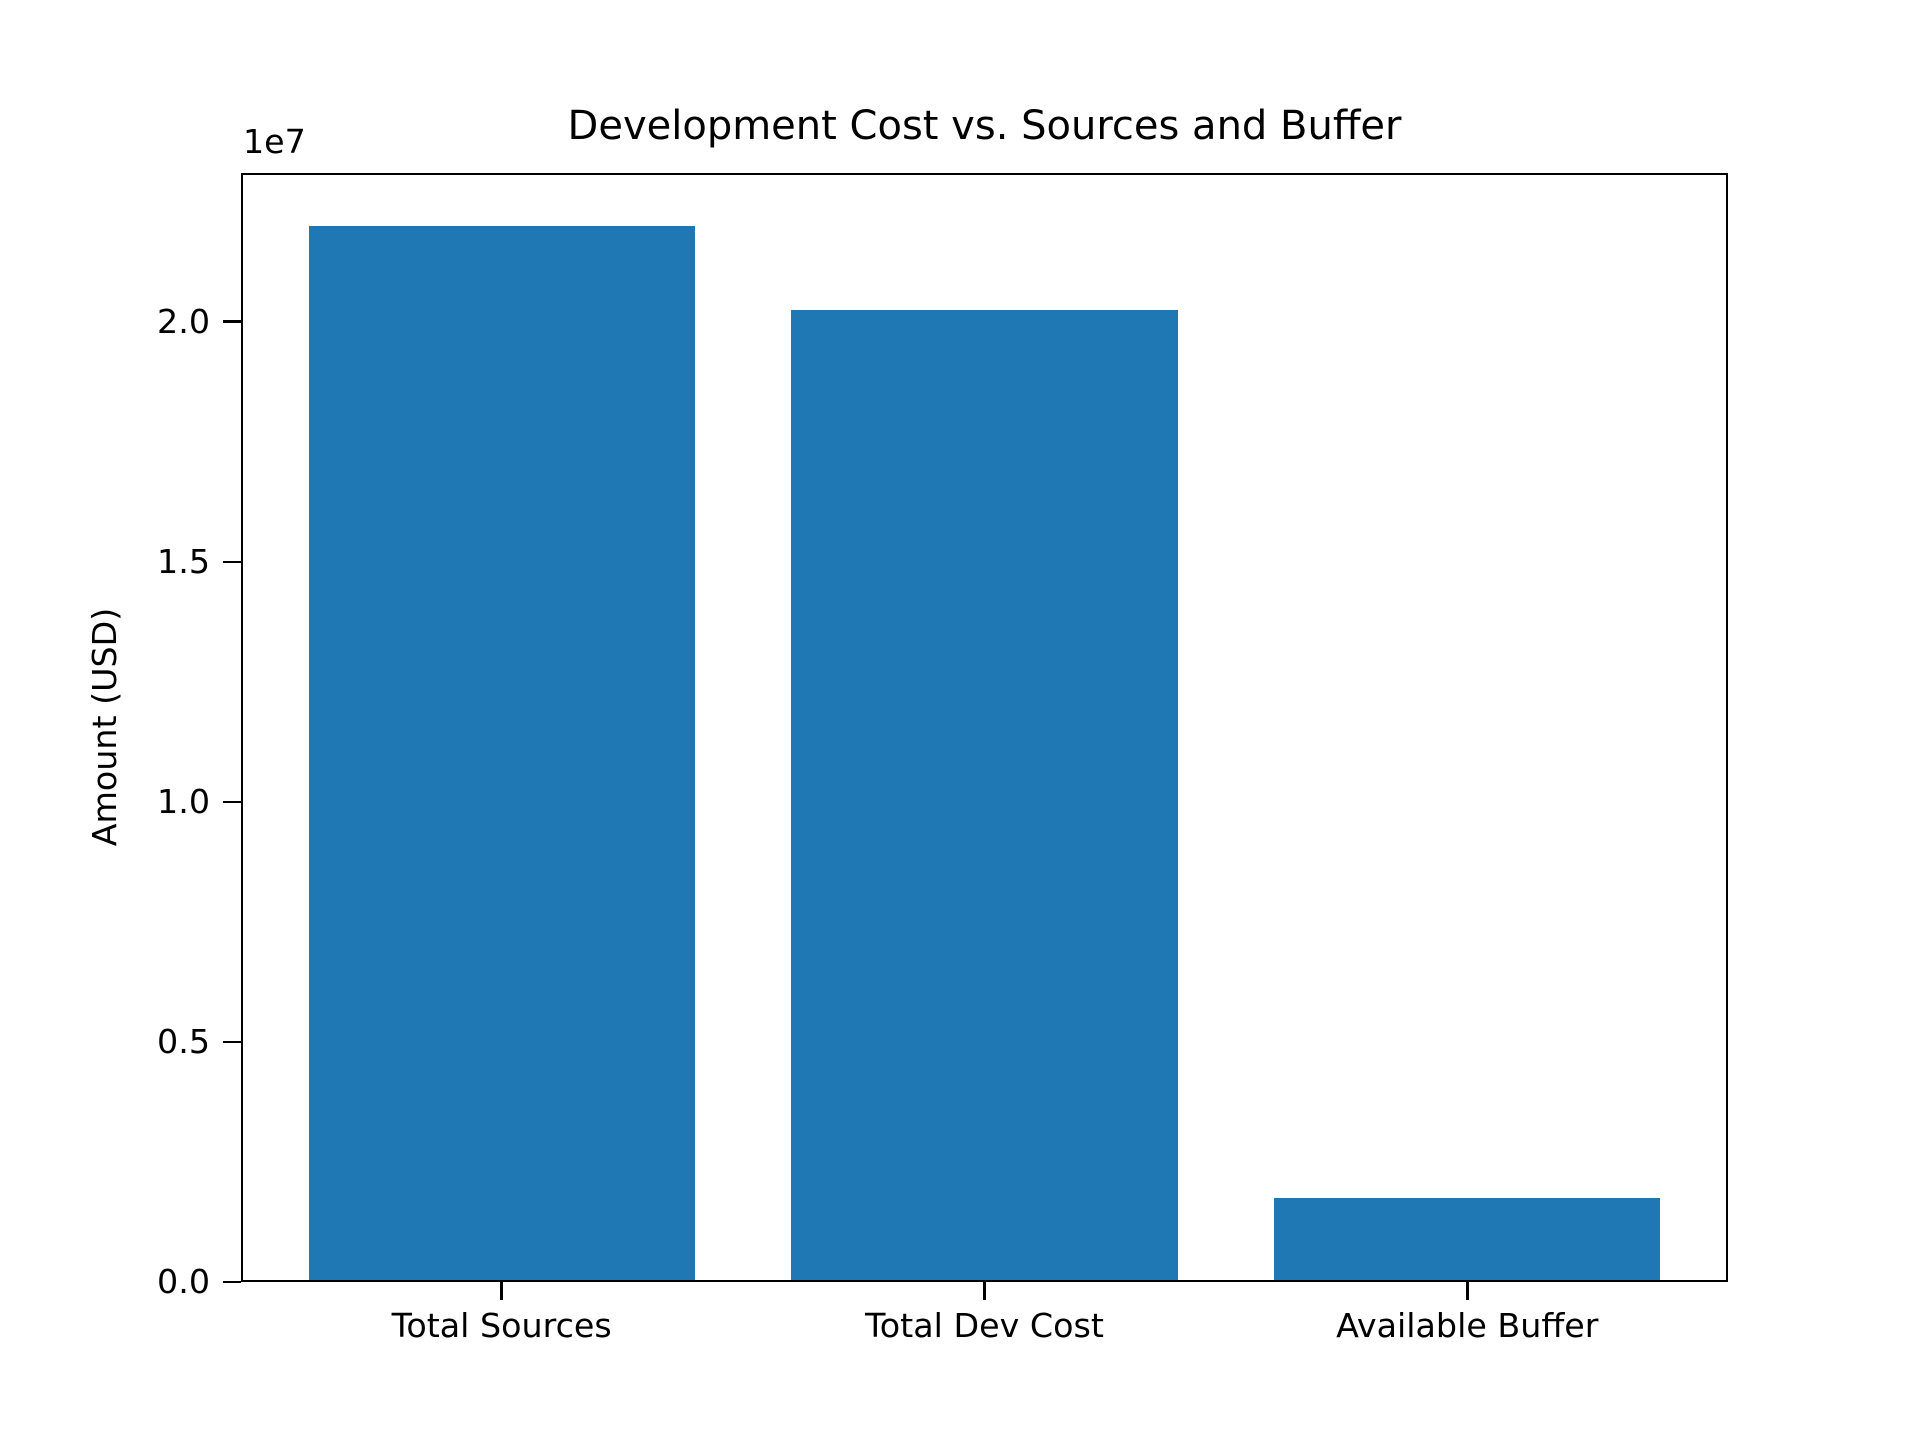 The height and width of the screenshot is (1440, 1920). What do you see at coordinates (501, 753) in the screenshot?
I see `bar-total-sources` at bounding box center [501, 753].